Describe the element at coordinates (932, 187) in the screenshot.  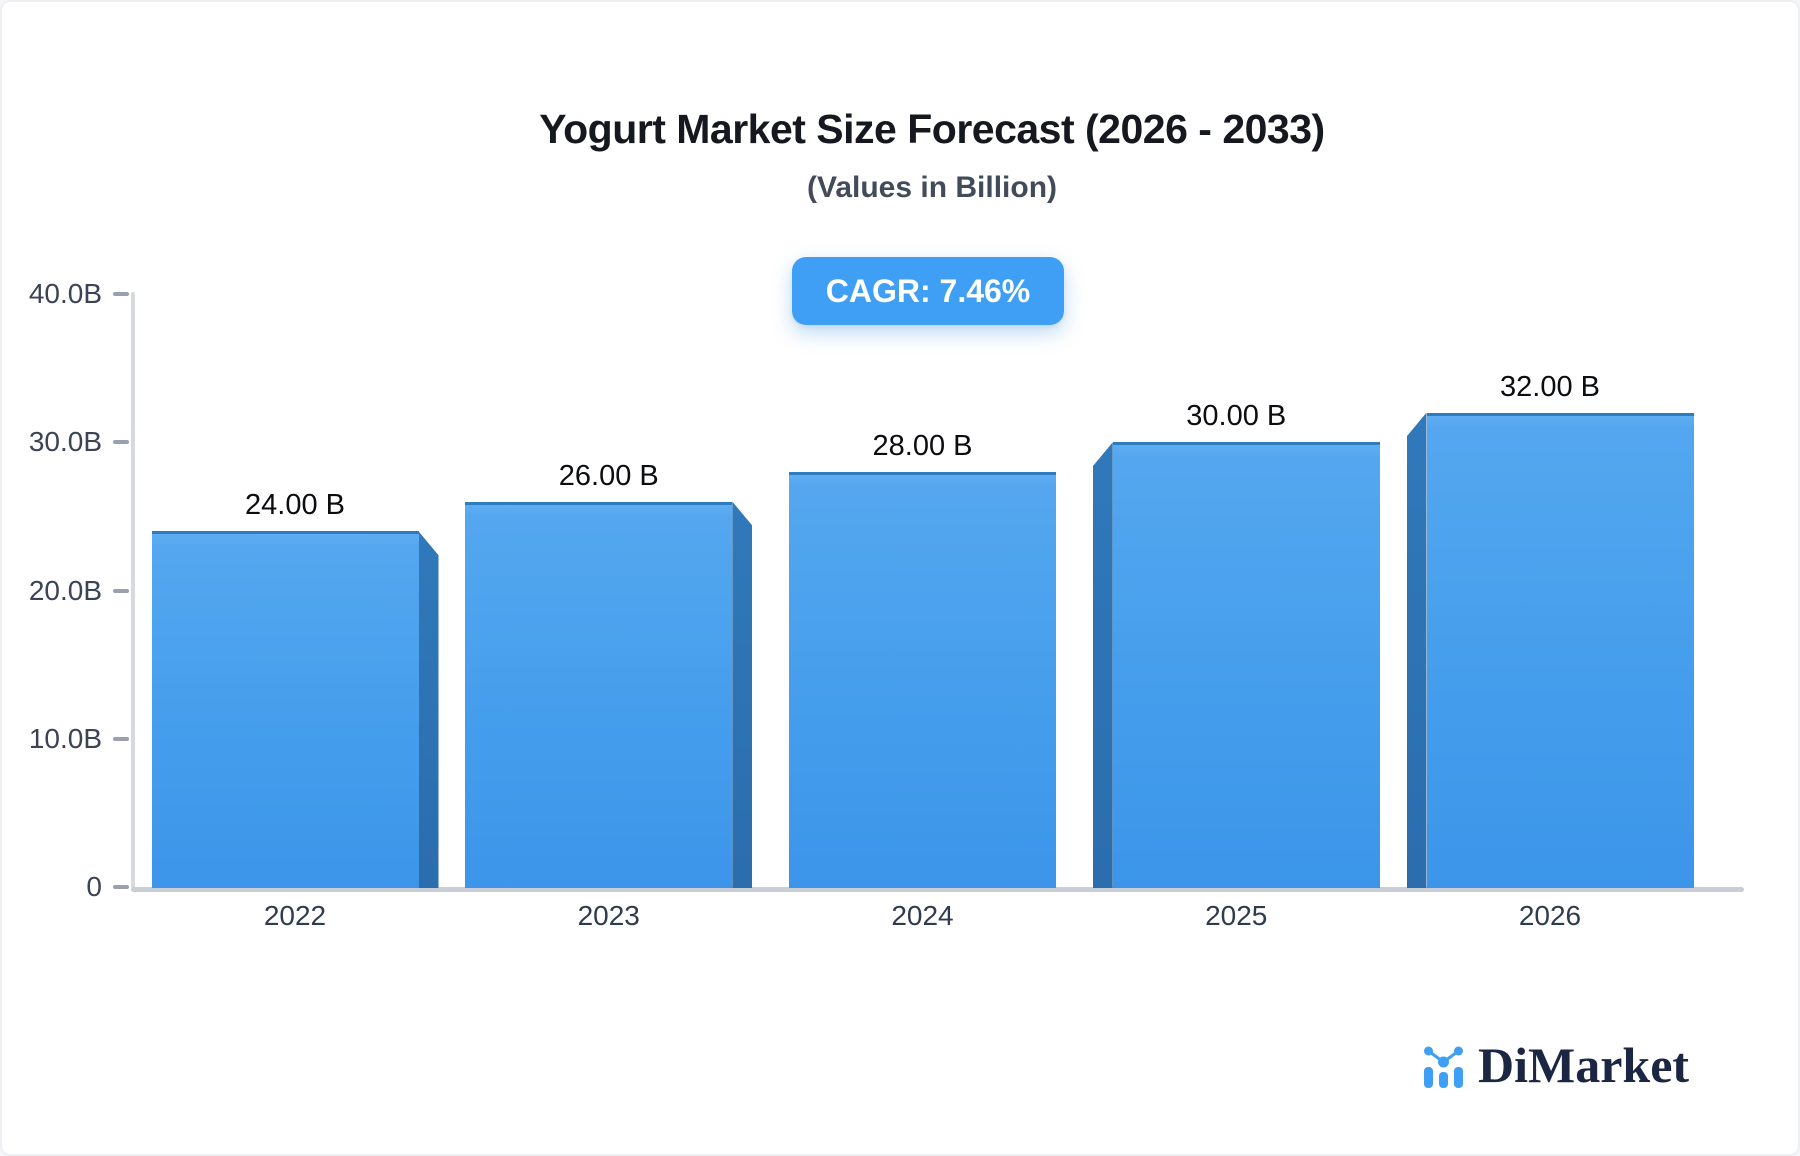
I see `chart-subtitle: (Values in Billion)` at that location.